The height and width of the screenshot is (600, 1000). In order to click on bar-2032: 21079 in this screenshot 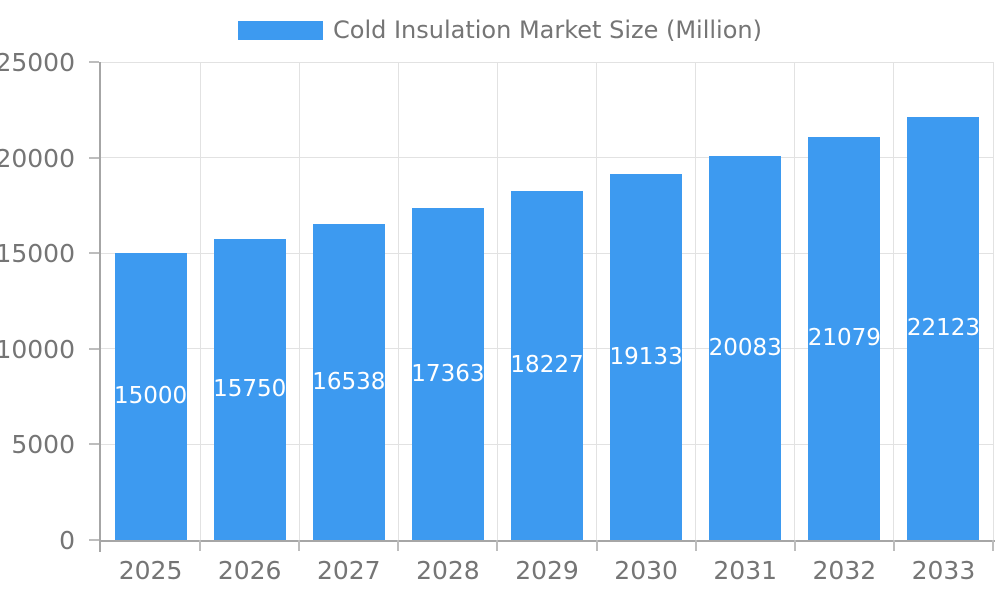, I will do `click(844, 338)`.